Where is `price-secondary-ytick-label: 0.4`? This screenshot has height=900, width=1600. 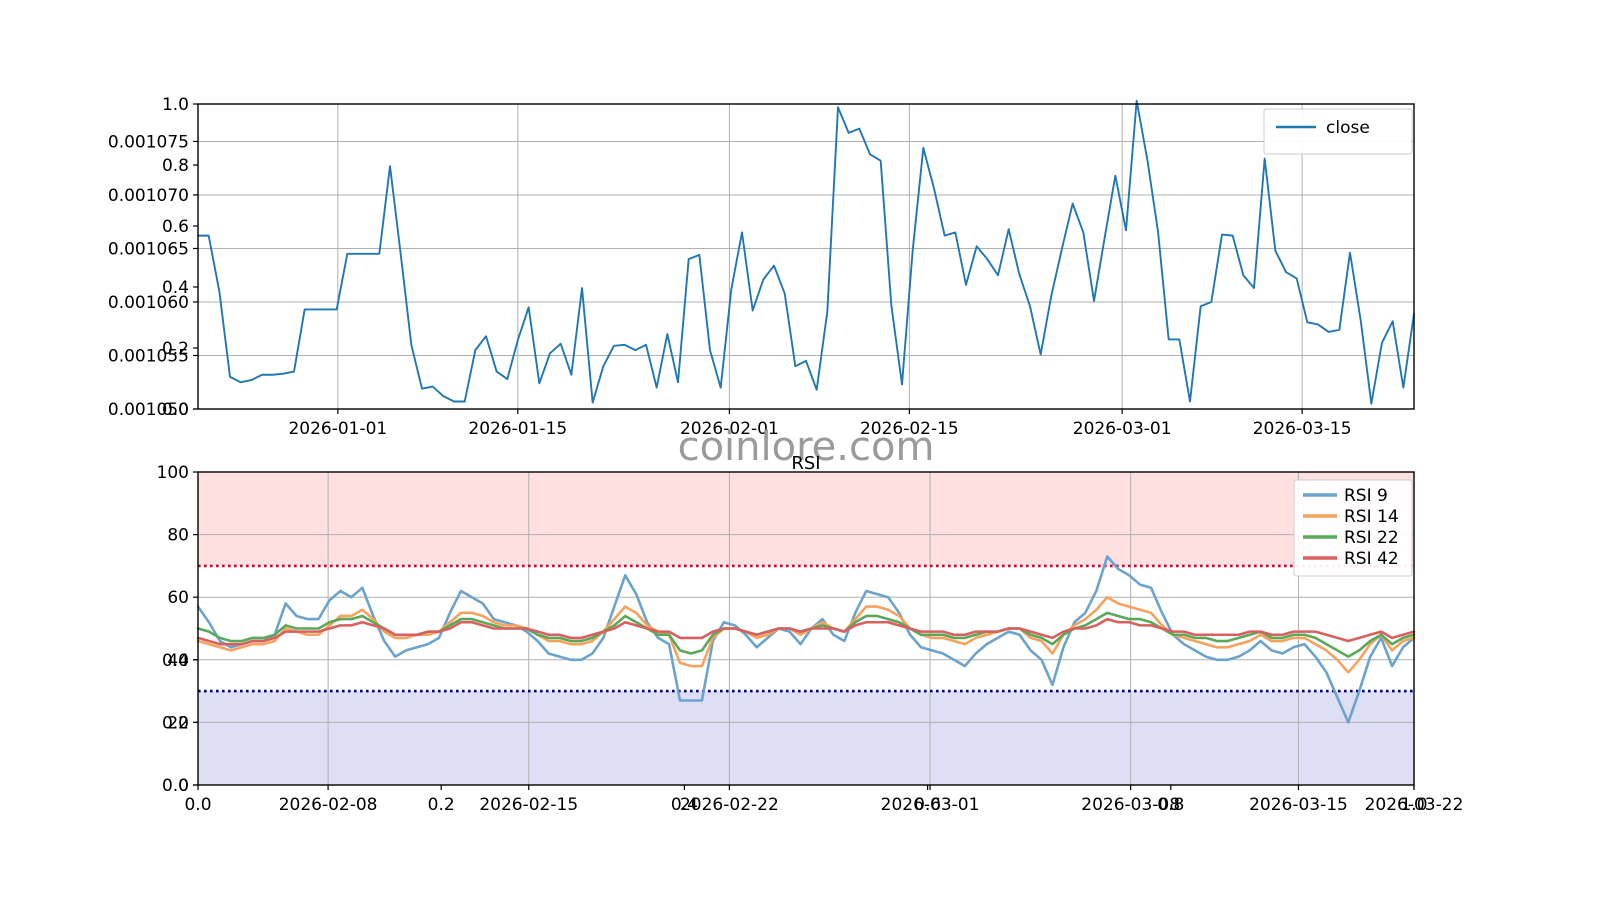
price-secondary-ytick-label: 0.4 is located at coordinates (175, 288).